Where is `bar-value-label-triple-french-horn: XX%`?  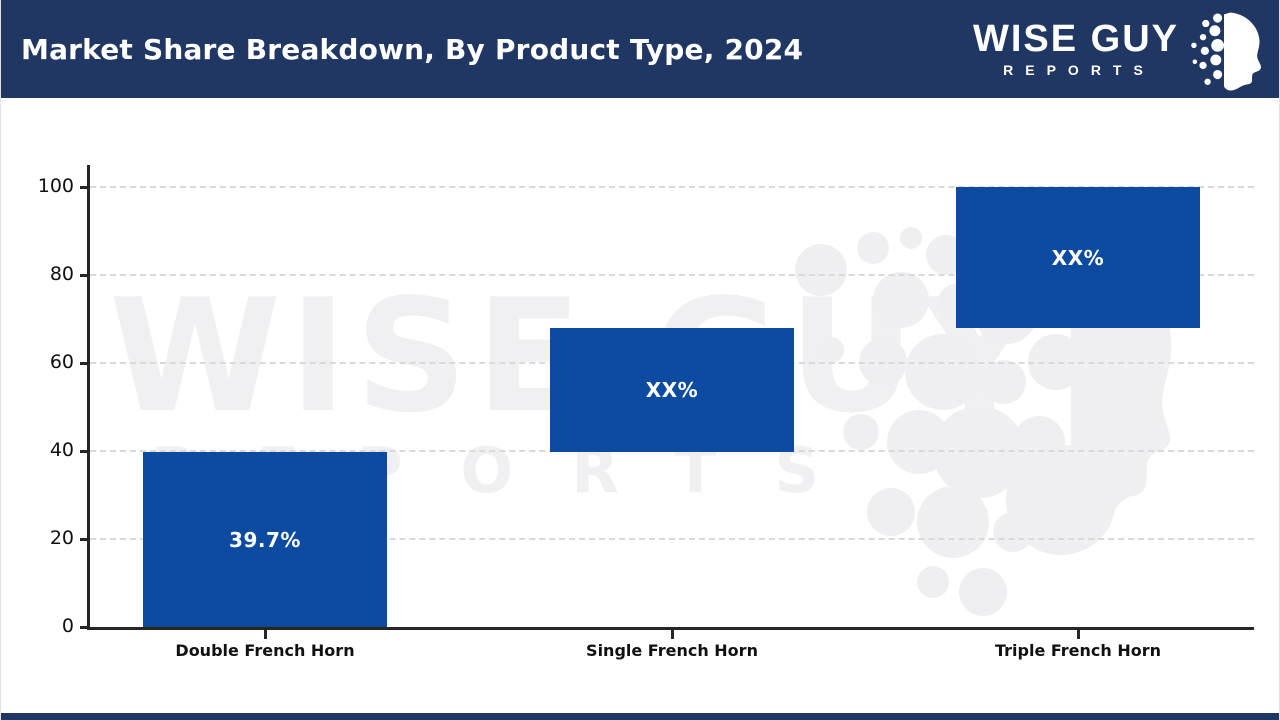 bar-value-label-triple-french-horn: XX% is located at coordinates (1078, 257).